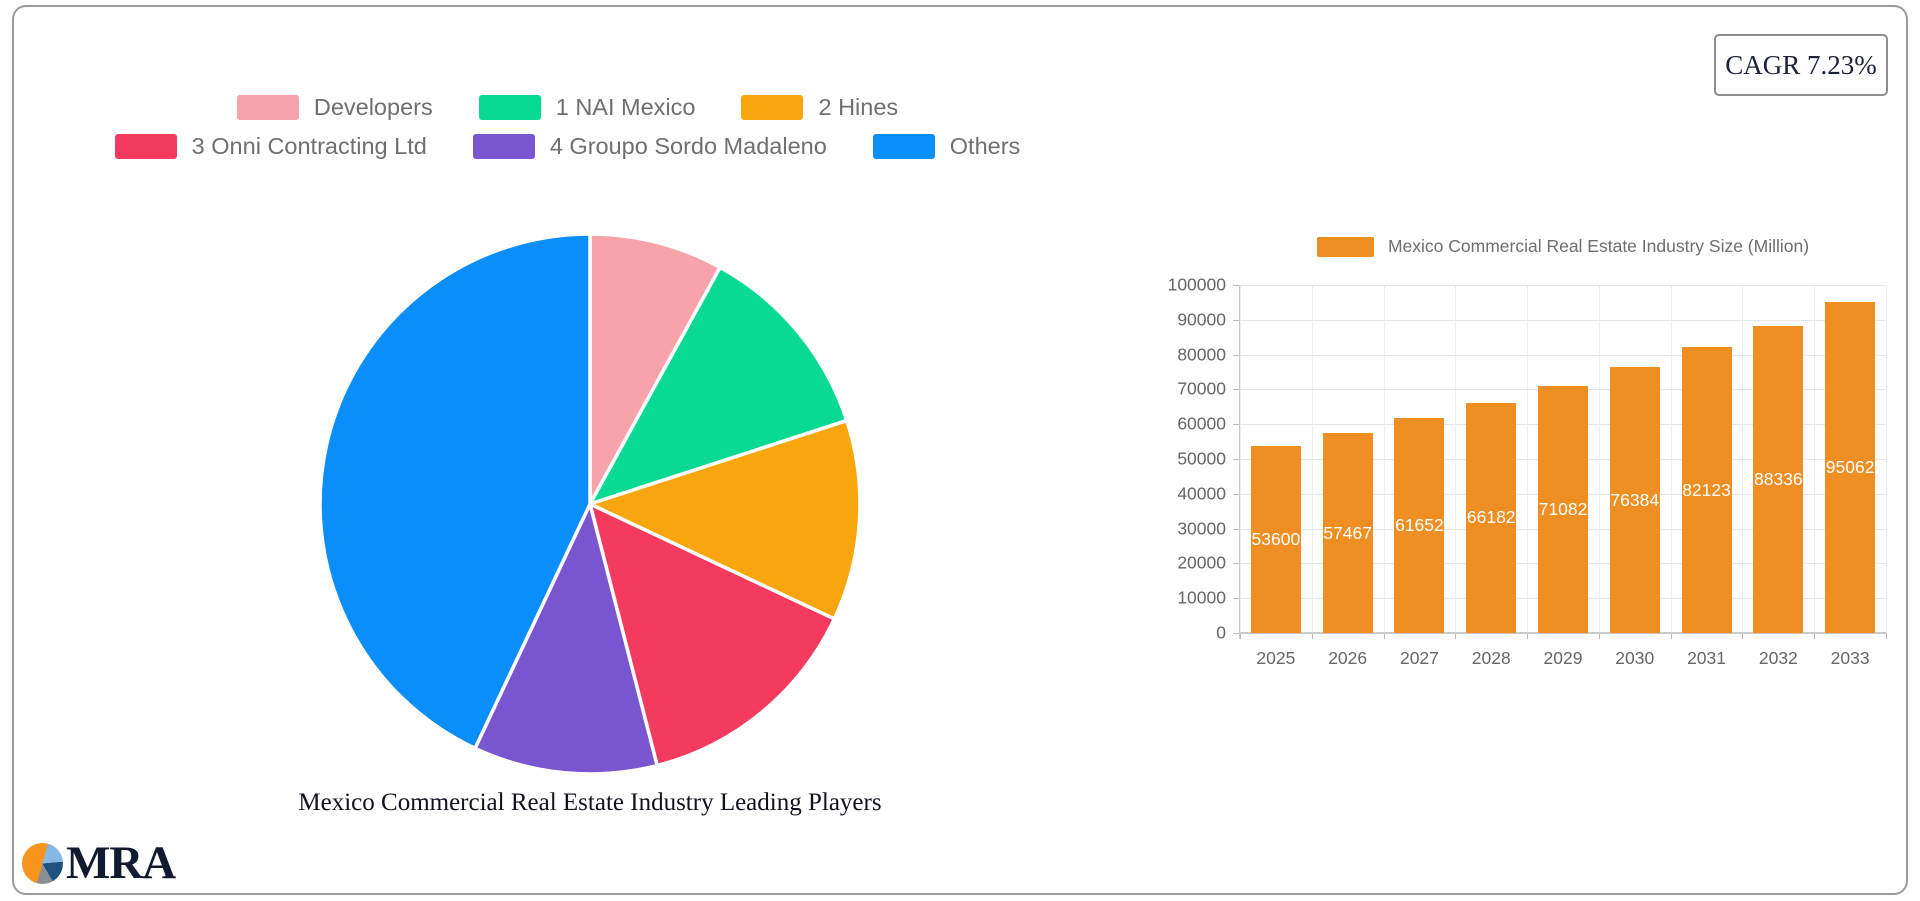  Describe the element at coordinates (858, 107) in the screenshot. I see `legend-label: 2 Hines` at that location.